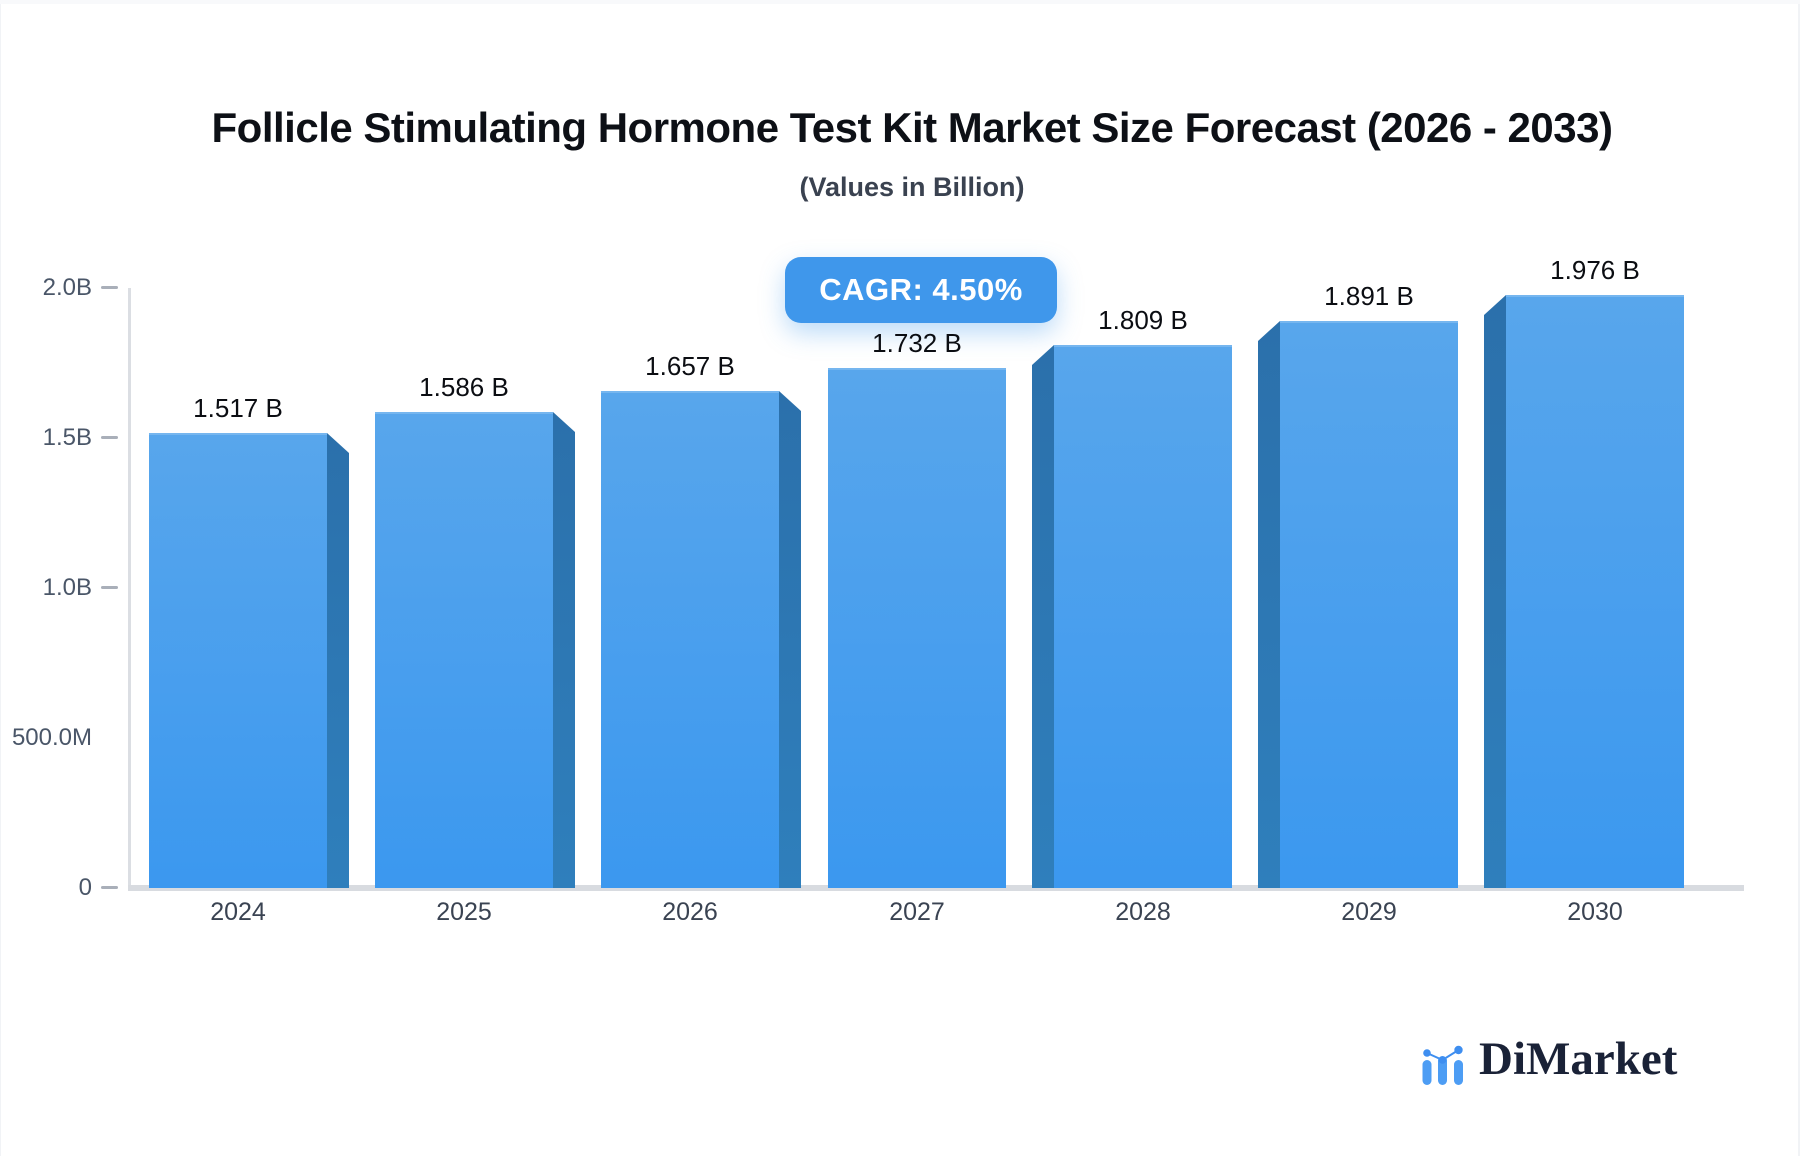 This screenshot has width=1800, height=1156. I want to click on chart-subtitle: (Values in Billion), so click(912, 187).